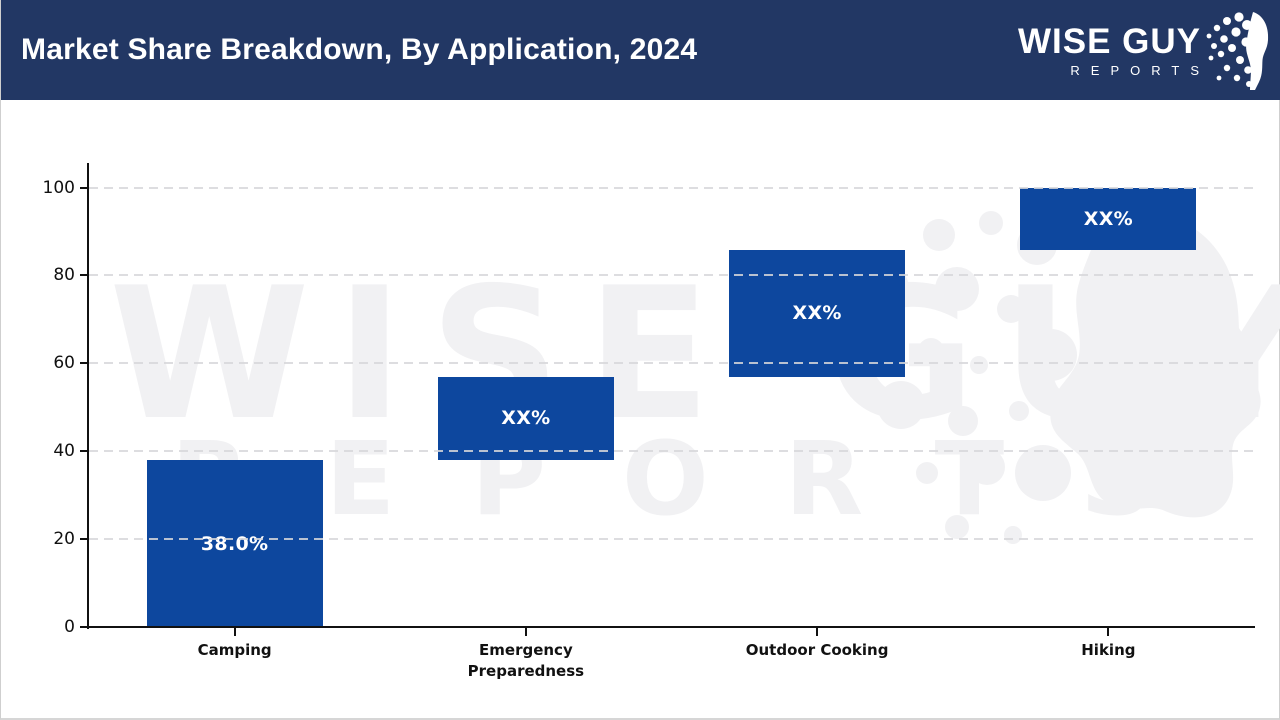 This screenshot has height=720, width=1280. What do you see at coordinates (234, 650) in the screenshot?
I see `x-tick-label-camping: Camping` at bounding box center [234, 650].